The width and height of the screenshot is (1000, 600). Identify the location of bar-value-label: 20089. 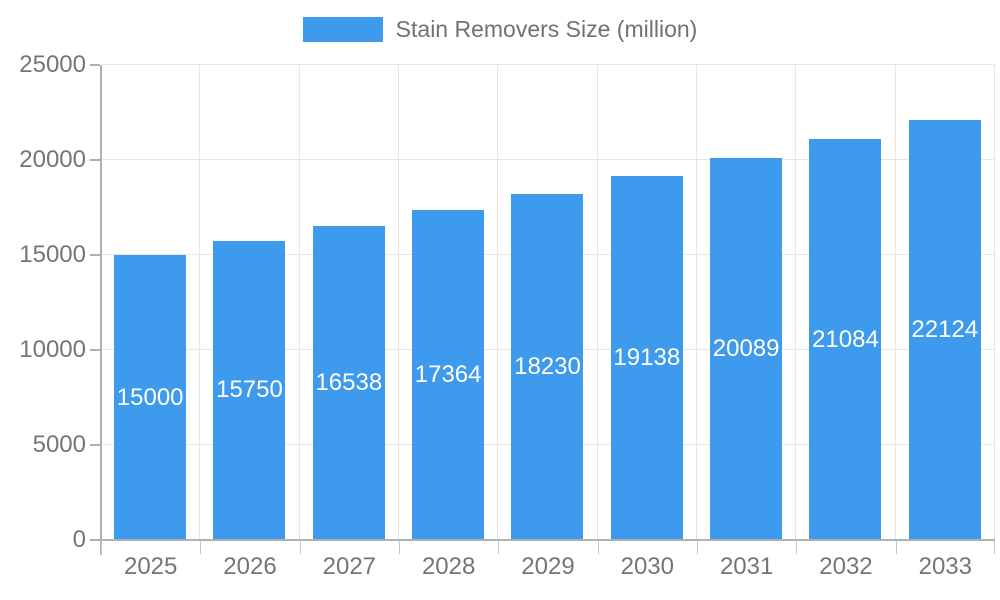
(746, 349).